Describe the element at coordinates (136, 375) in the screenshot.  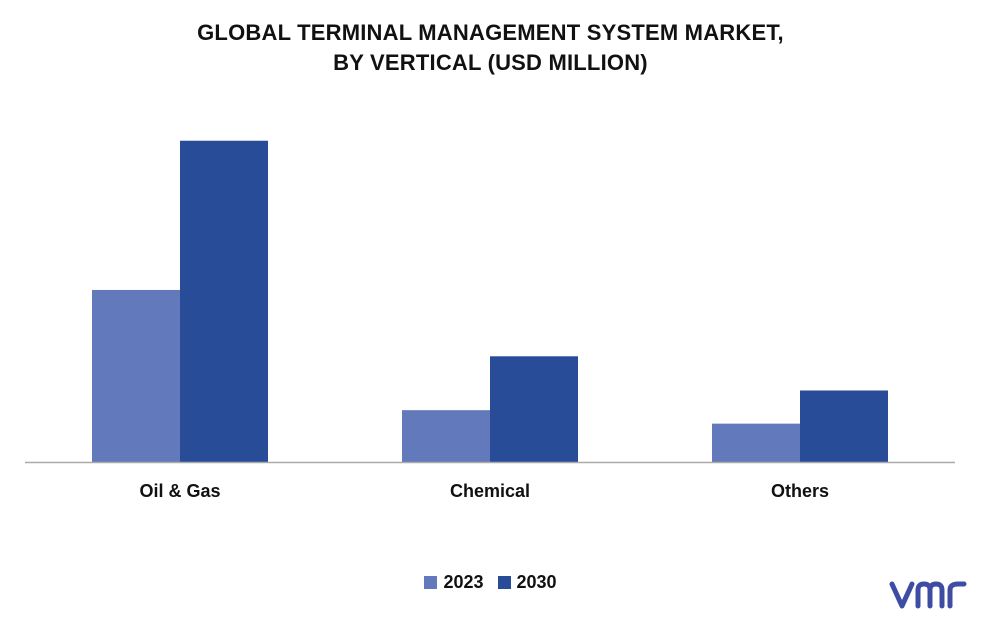
I see `bar-2023-oil-gas` at that location.